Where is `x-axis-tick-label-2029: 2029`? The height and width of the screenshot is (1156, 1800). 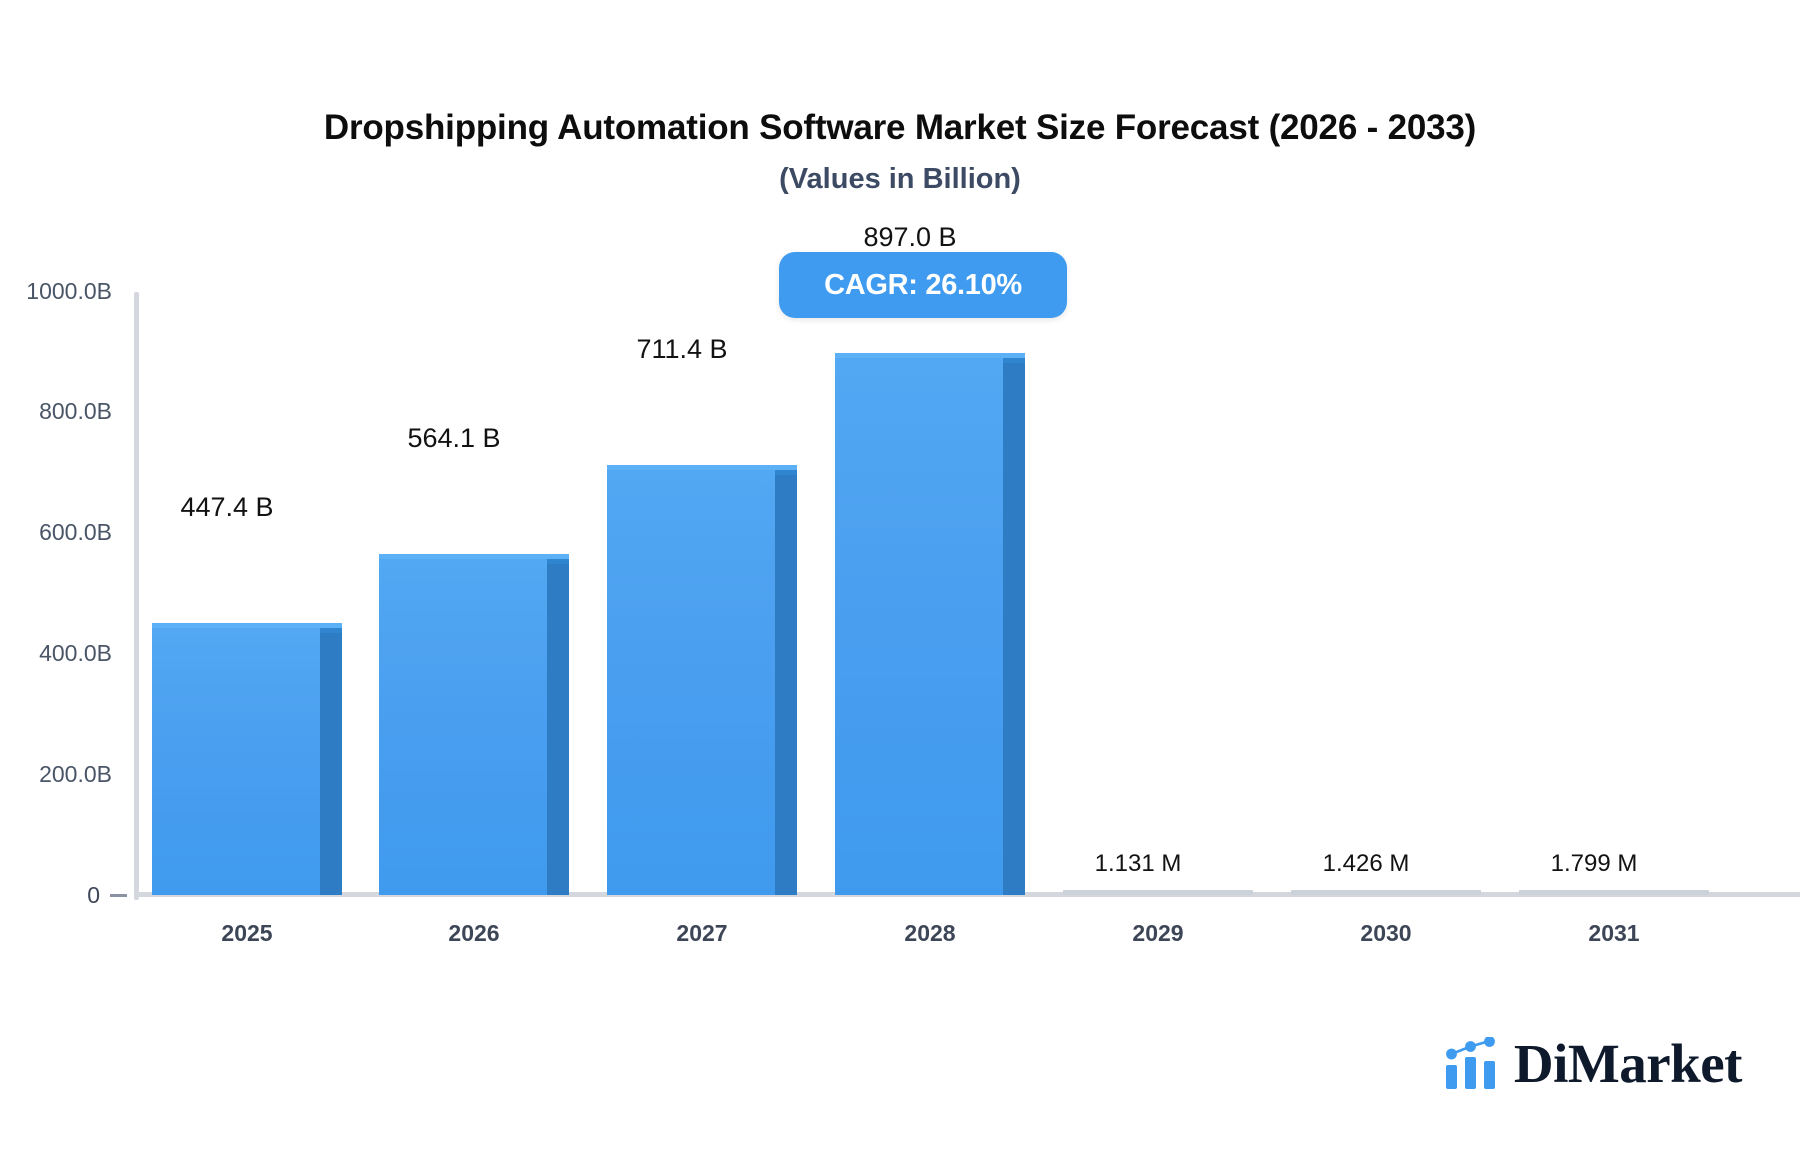 x-axis-tick-label-2029: 2029 is located at coordinates (1158, 933).